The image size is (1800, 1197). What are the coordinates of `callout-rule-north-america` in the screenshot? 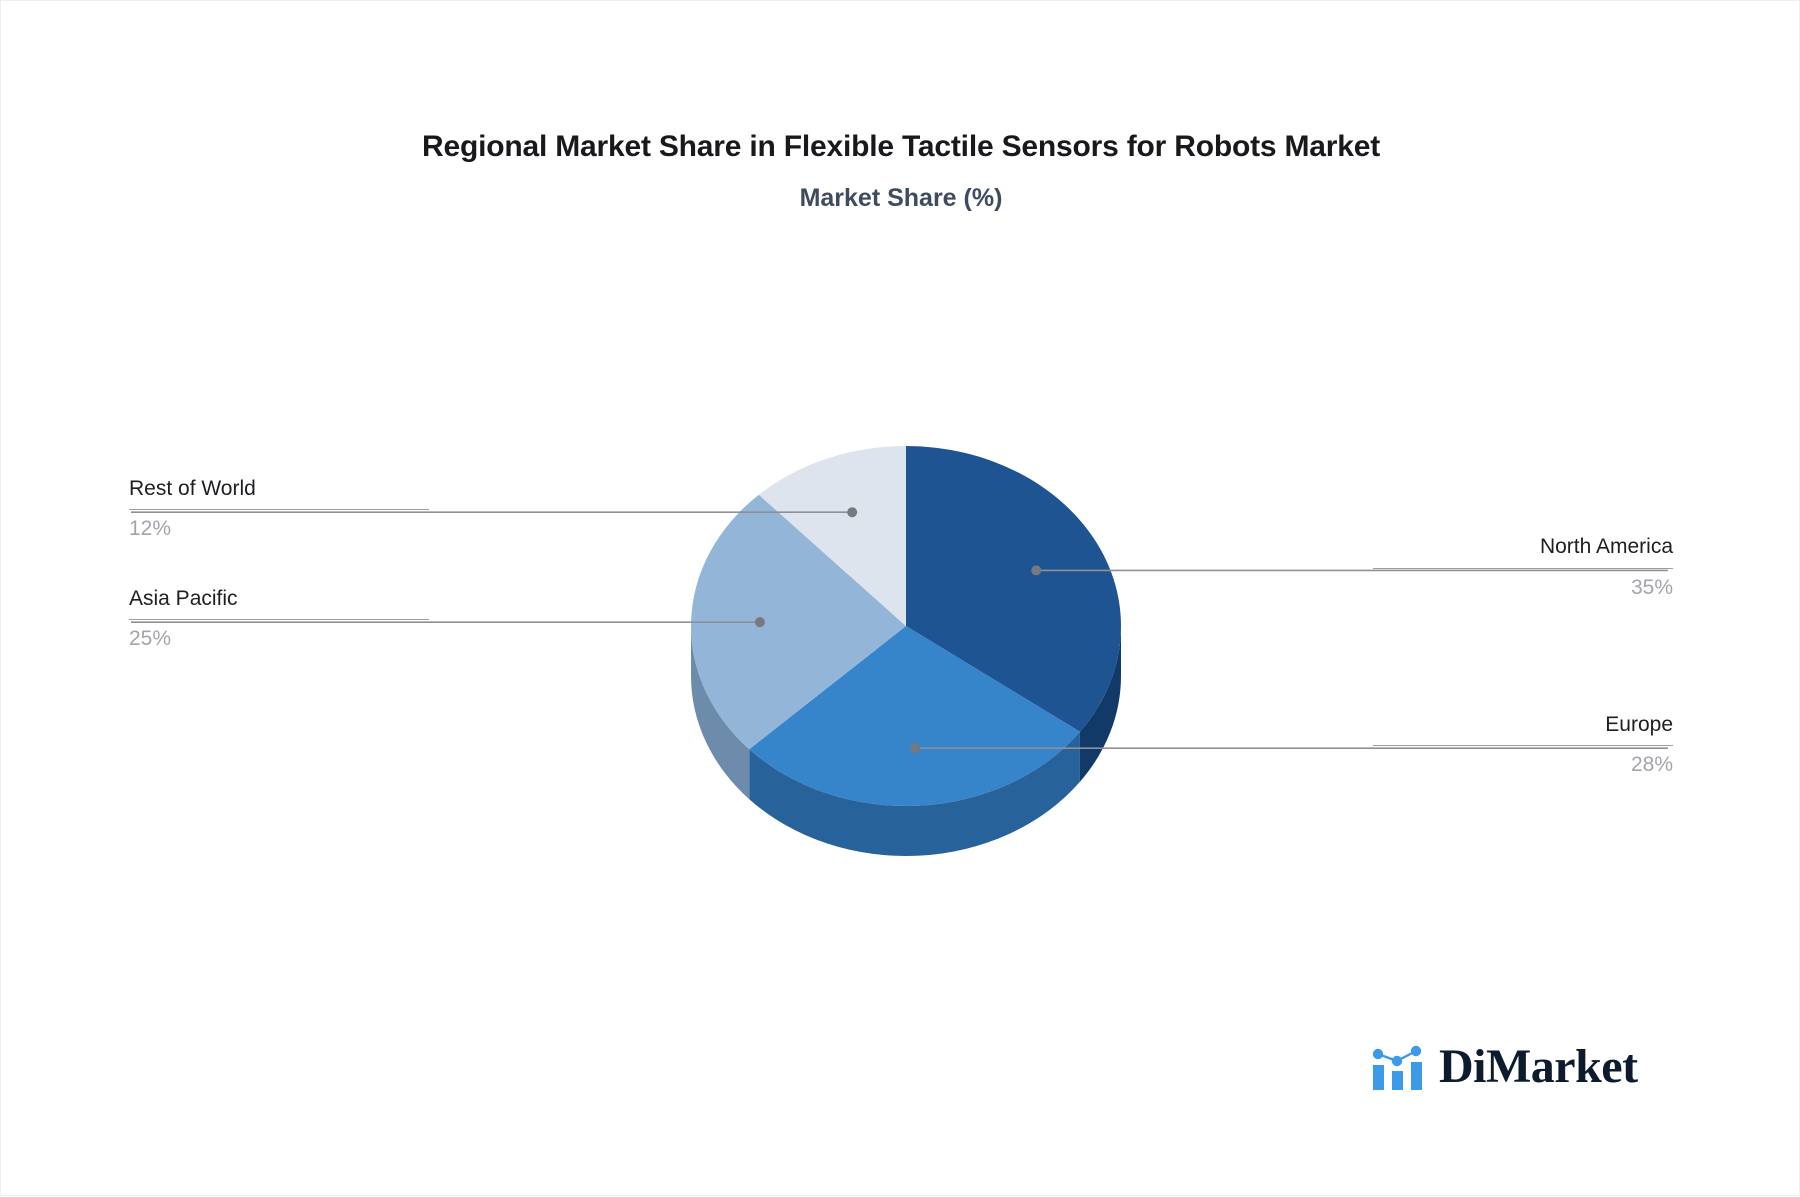 It's located at (1523, 568).